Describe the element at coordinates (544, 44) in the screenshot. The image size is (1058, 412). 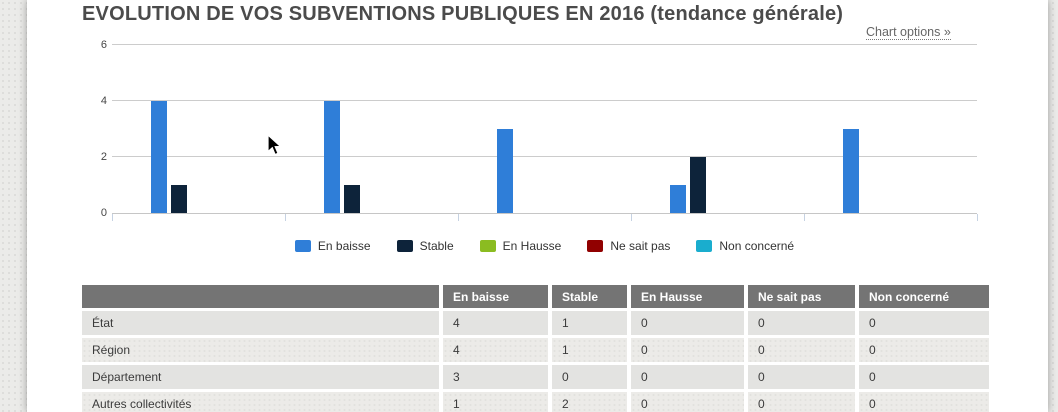
I see `gridline-y6` at that location.